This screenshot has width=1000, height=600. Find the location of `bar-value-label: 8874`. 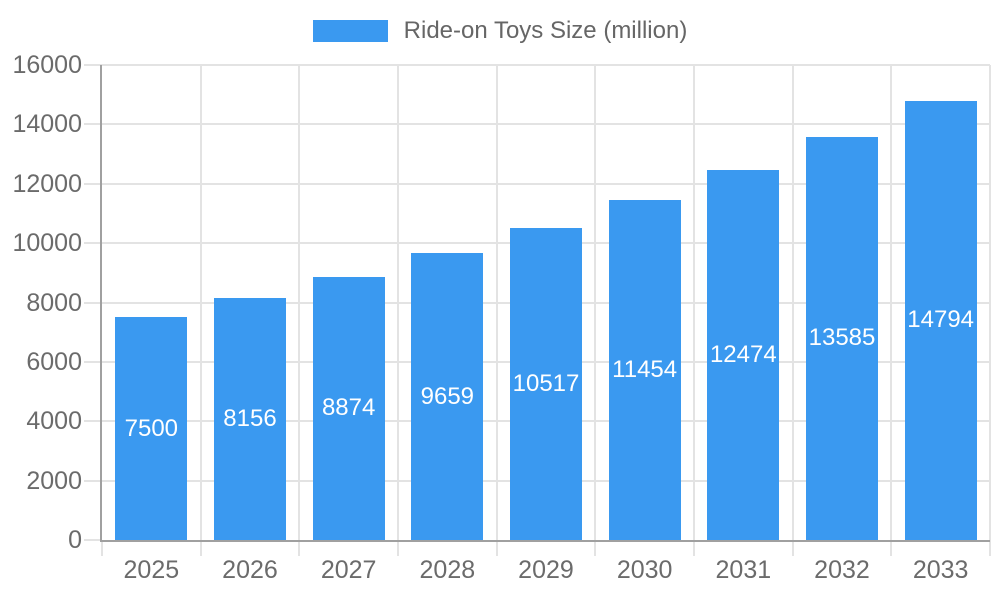

bar-value-label: 8874 is located at coordinates (348, 408).